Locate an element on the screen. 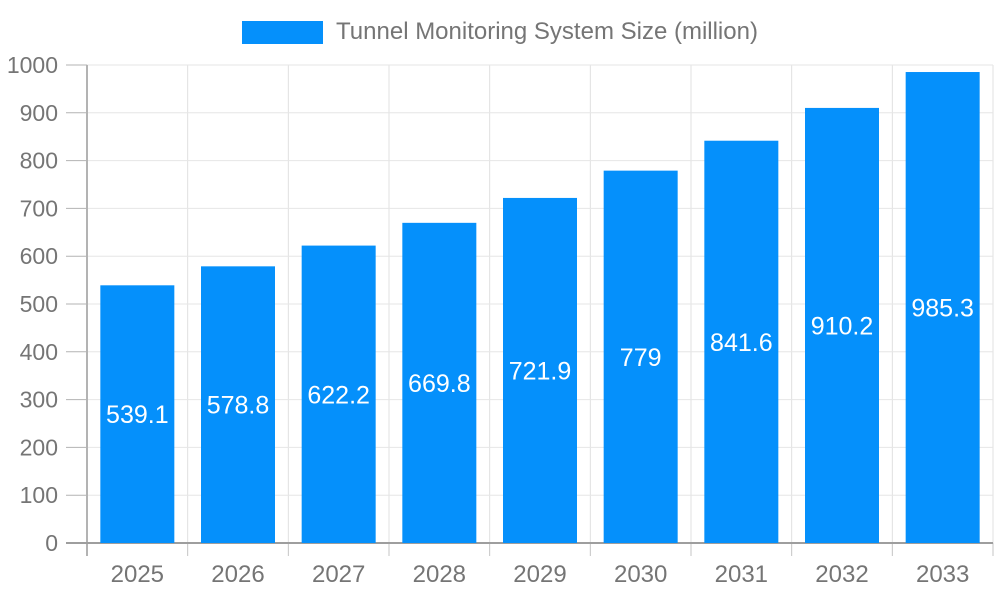  x-tick-label: 2031 is located at coordinates (741, 574).